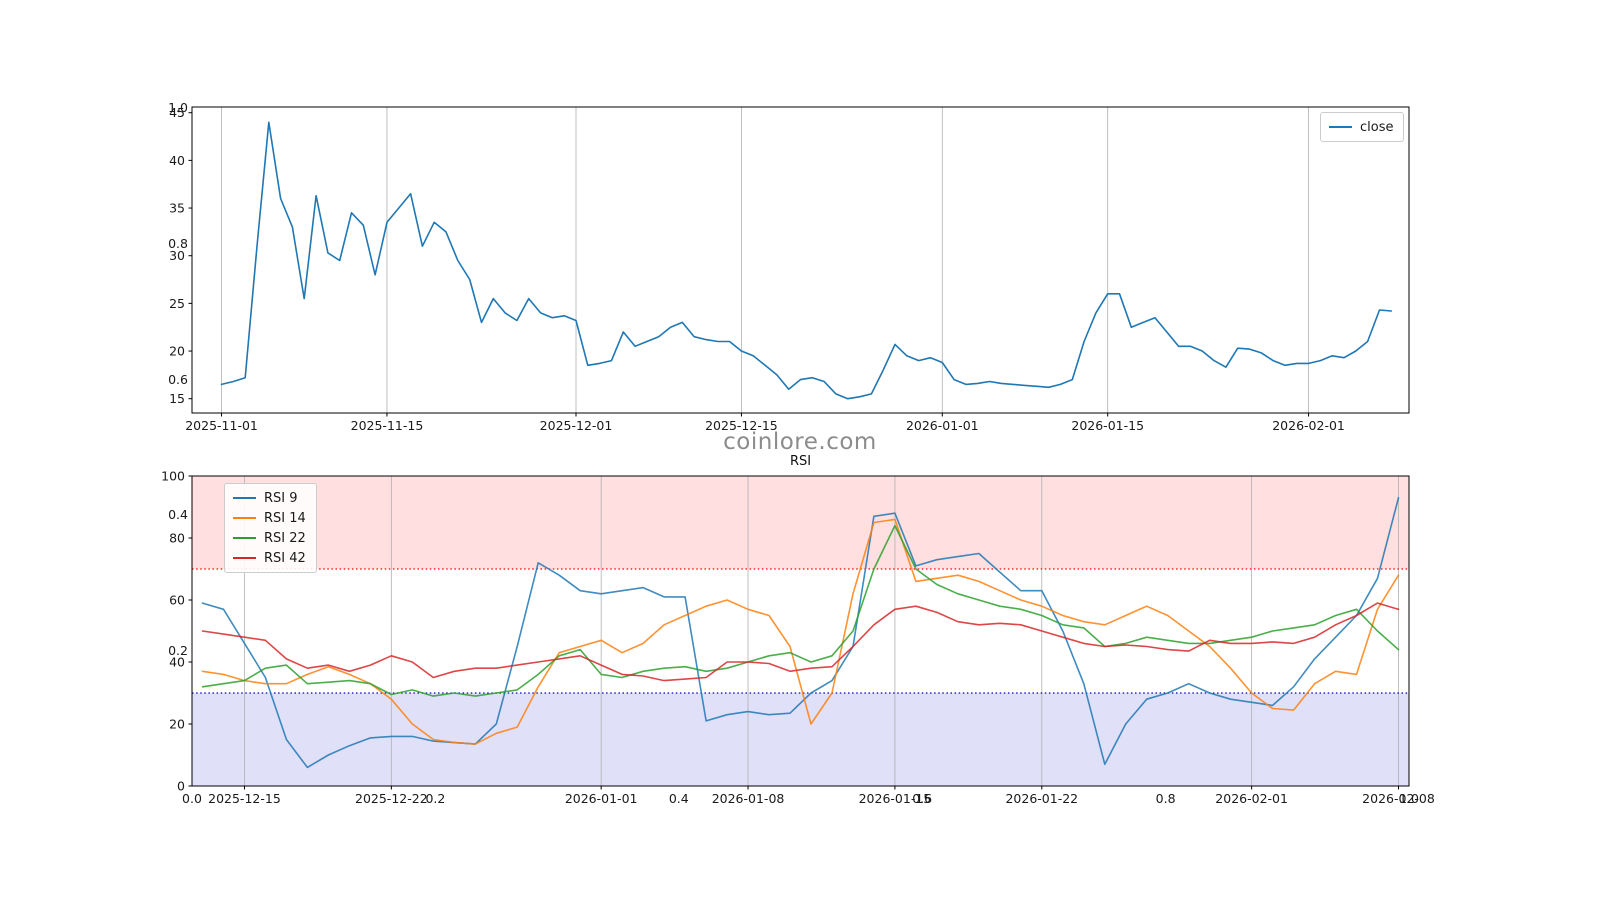 The width and height of the screenshot is (1600, 900). What do you see at coordinates (1409, 798) in the screenshot?
I see `figure-fraction-xtick: 1.0` at bounding box center [1409, 798].